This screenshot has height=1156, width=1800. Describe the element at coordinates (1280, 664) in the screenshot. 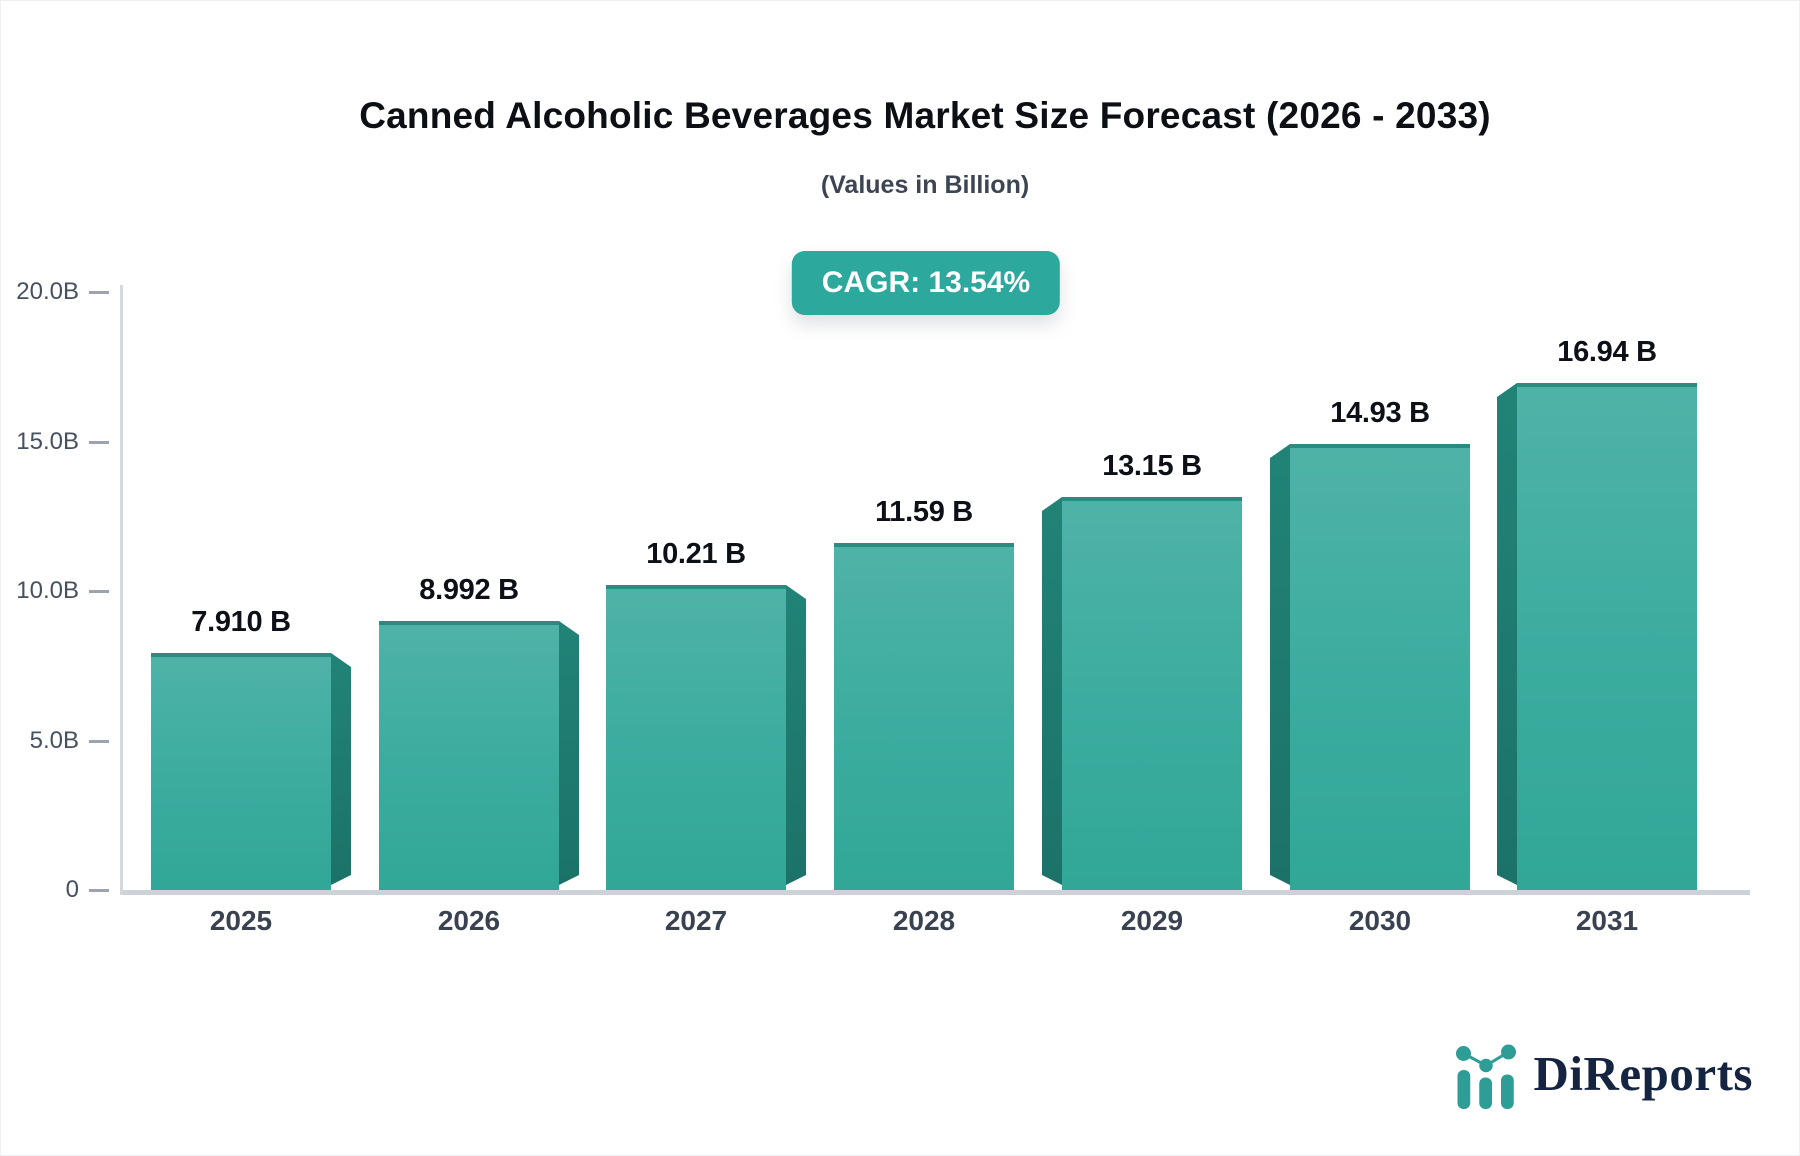

I see `bar-side-face-2030` at that location.